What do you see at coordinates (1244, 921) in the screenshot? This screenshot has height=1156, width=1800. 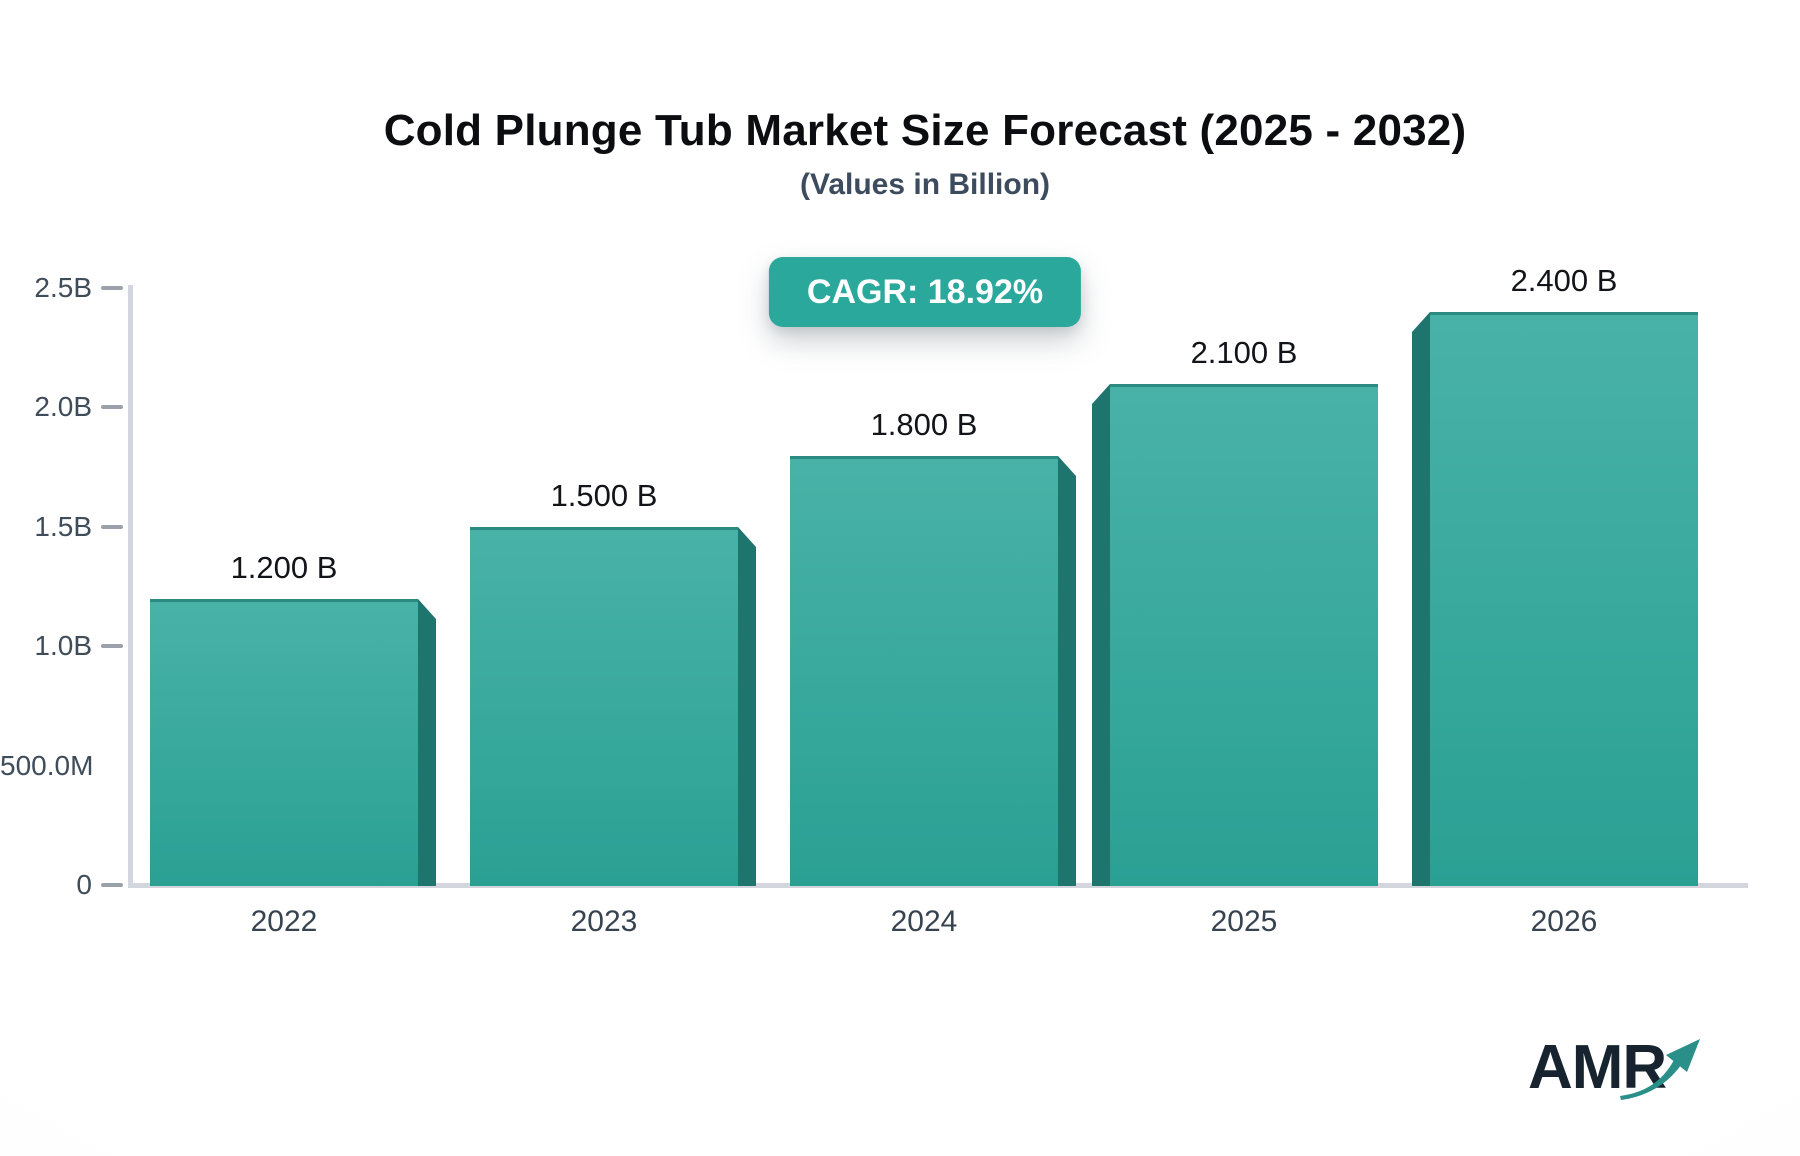 I see `x-axis-label: 2025` at bounding box center [1244, 921].